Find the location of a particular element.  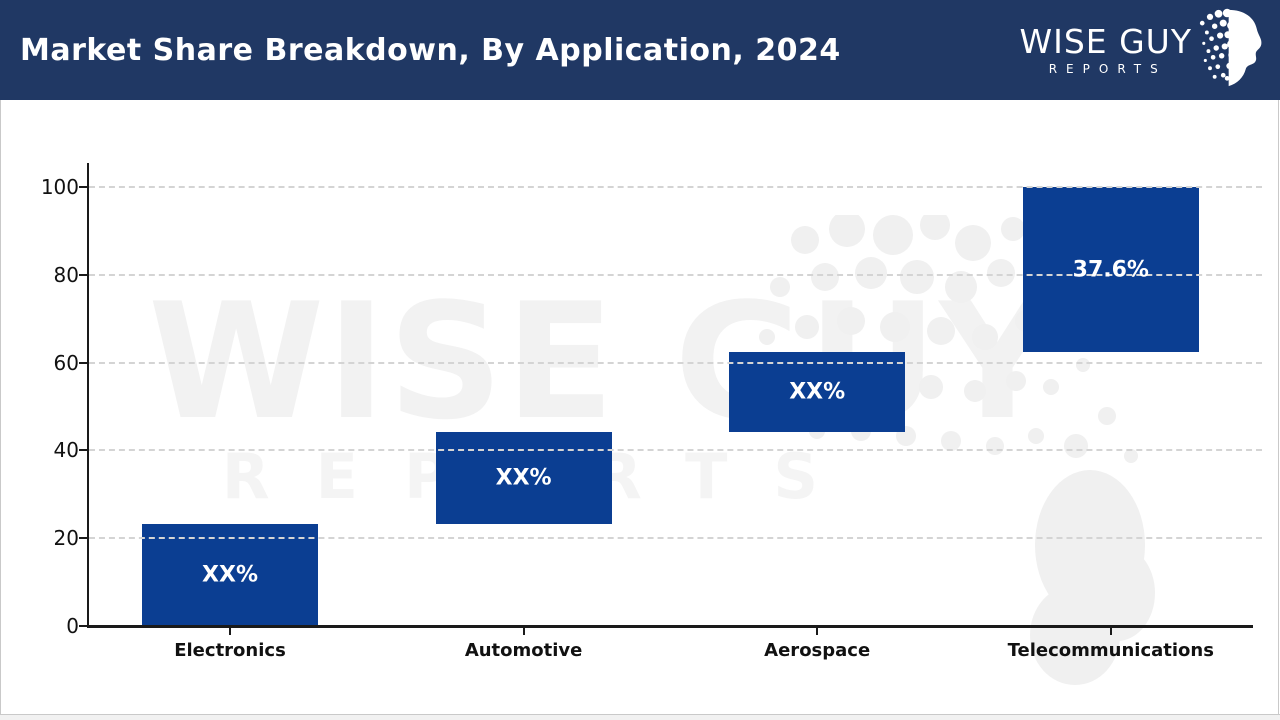

y-tick-label: 80 is located at coordinates (66, 274).